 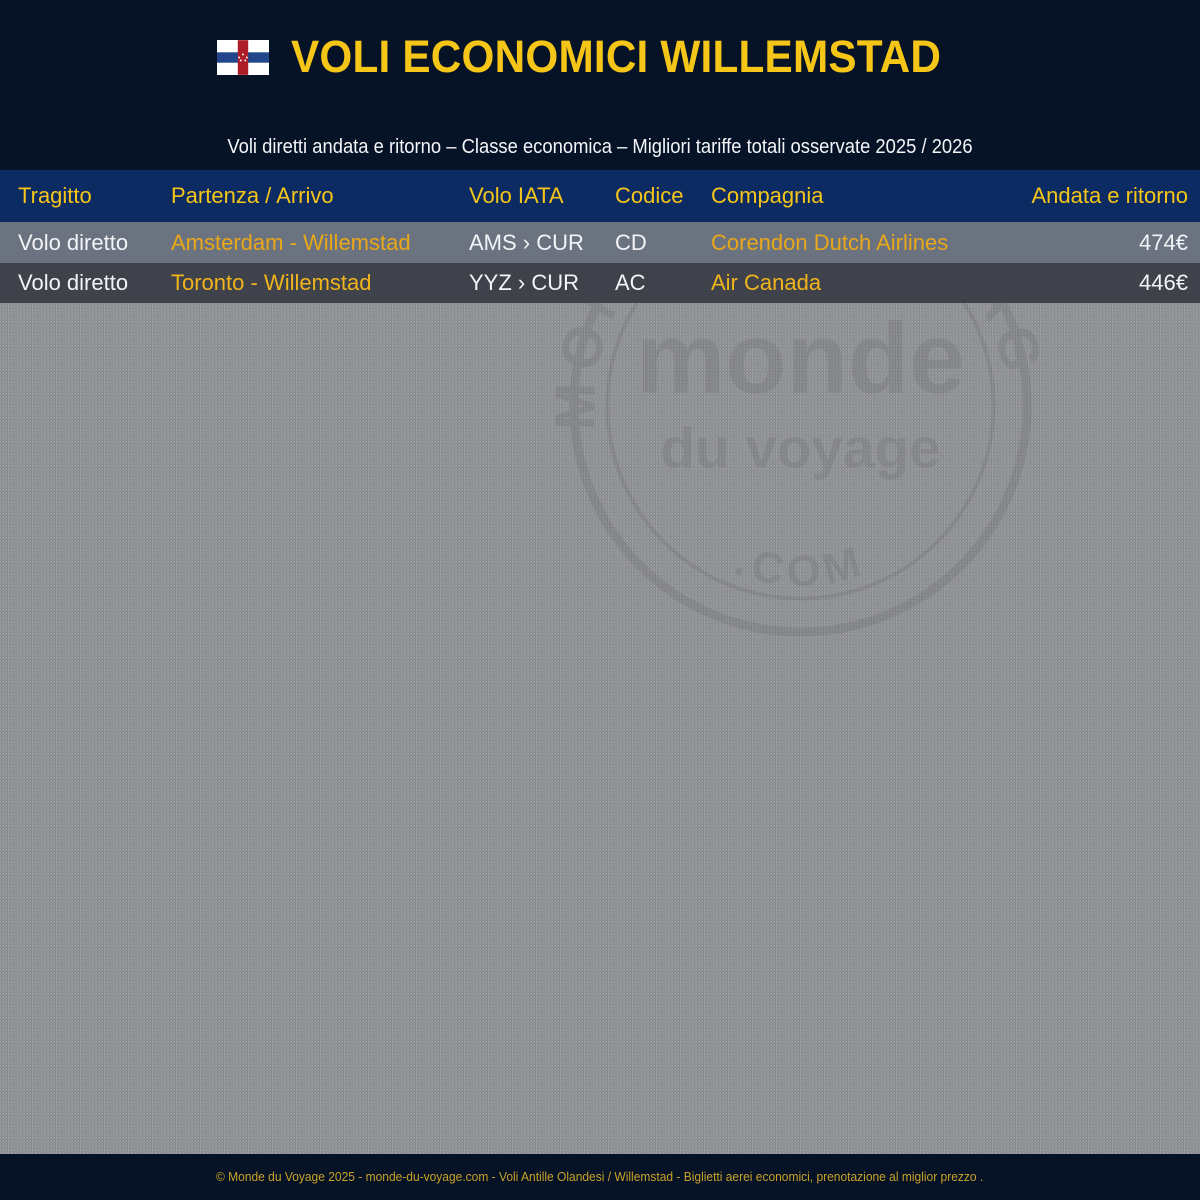 I want to click on col-header-tragitto: Tragitto, so click(x=55, y=195).